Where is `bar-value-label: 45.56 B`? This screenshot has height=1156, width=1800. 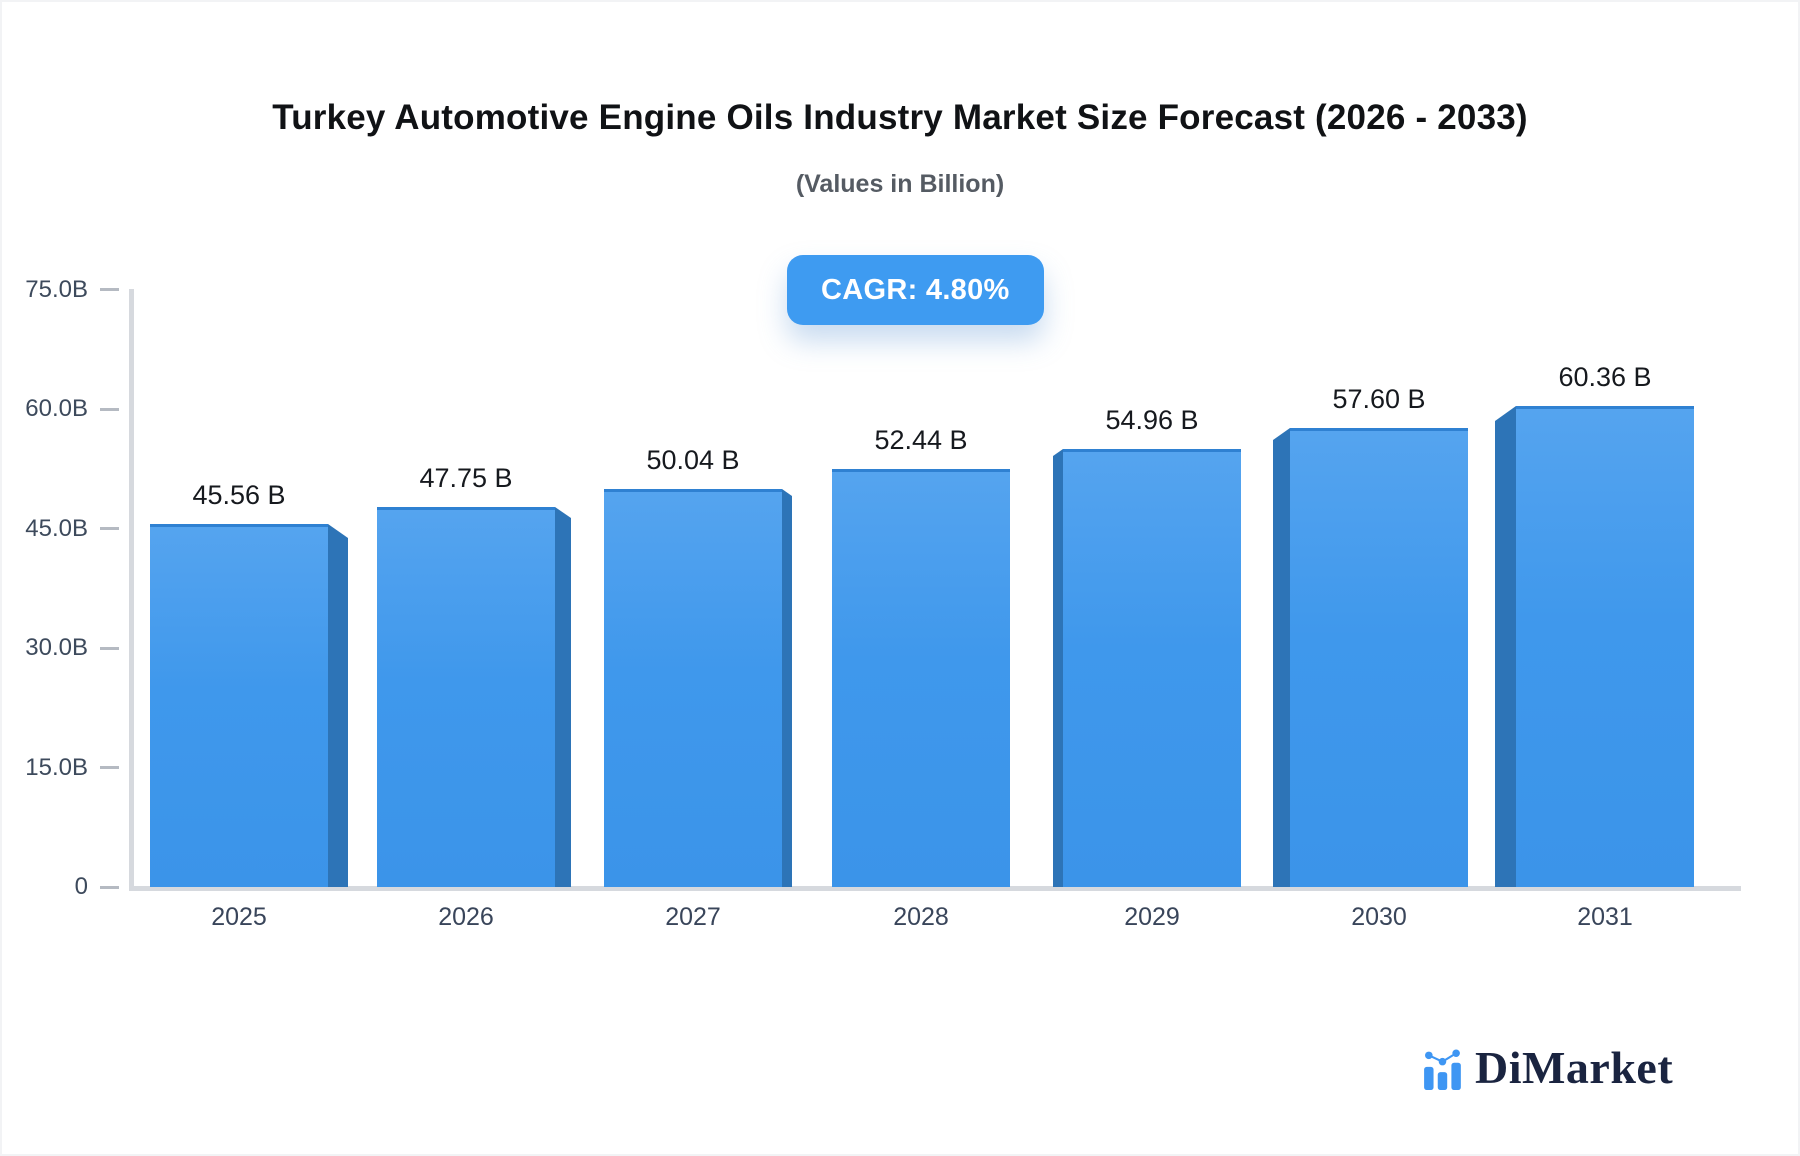 bar-value-label: 45.56 B is located at coordinates (239, 495).